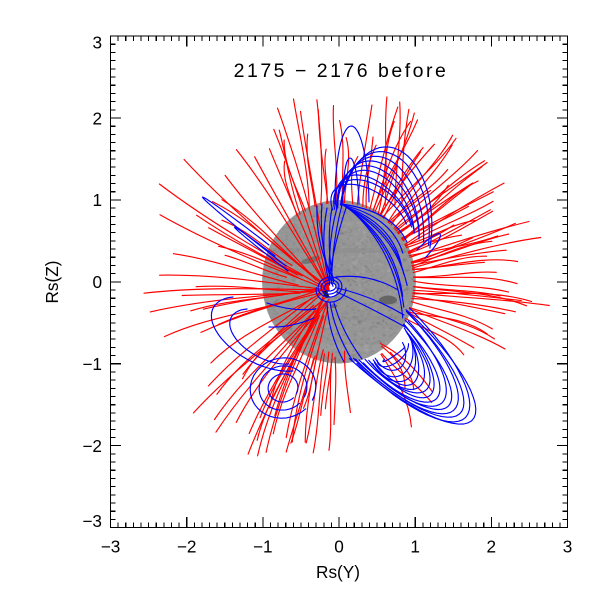  Describe the element at coordinates (341, 71) in the screenshot. I see `svg-text: 2175 − 2176 before` at that location.